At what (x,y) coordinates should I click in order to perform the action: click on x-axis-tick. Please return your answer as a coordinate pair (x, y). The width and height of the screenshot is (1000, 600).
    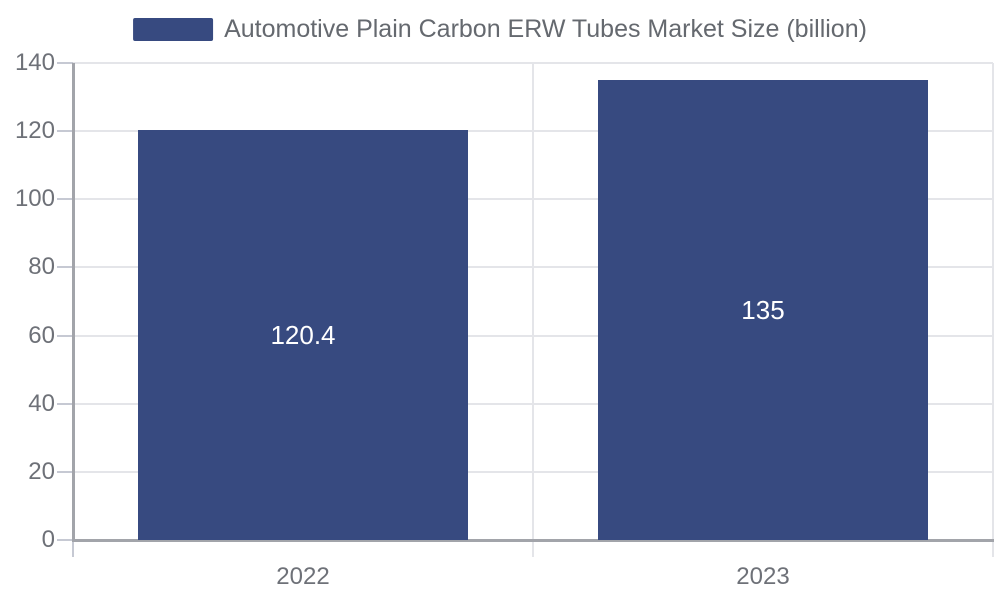
    Looking at the image, I should click on (73, 548).